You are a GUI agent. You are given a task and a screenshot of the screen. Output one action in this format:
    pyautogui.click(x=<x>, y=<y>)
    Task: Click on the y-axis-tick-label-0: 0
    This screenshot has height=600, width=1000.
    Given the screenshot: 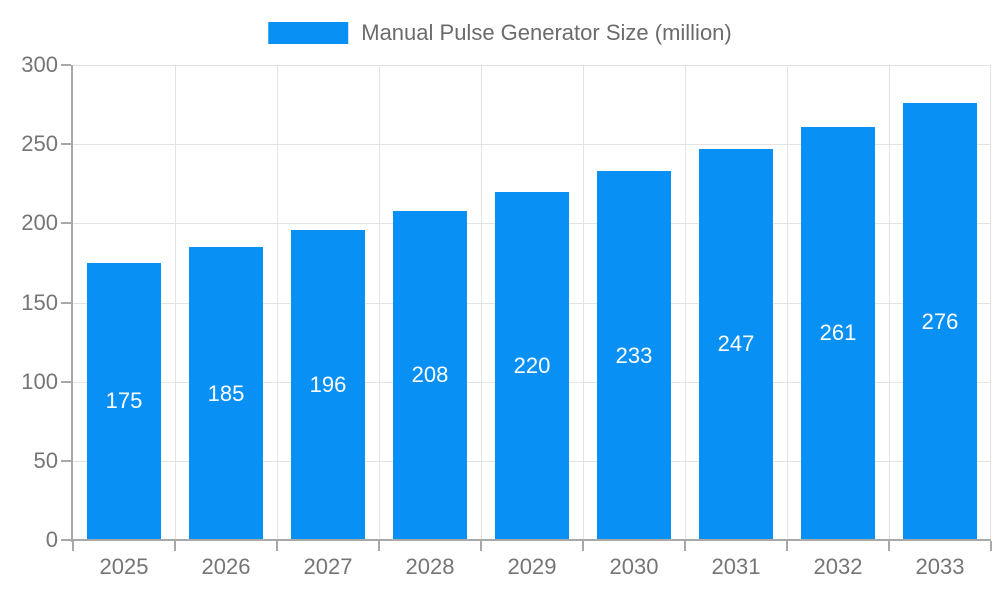 What is the action you would take?
    pyautogui.click(x=51, y=539)
    